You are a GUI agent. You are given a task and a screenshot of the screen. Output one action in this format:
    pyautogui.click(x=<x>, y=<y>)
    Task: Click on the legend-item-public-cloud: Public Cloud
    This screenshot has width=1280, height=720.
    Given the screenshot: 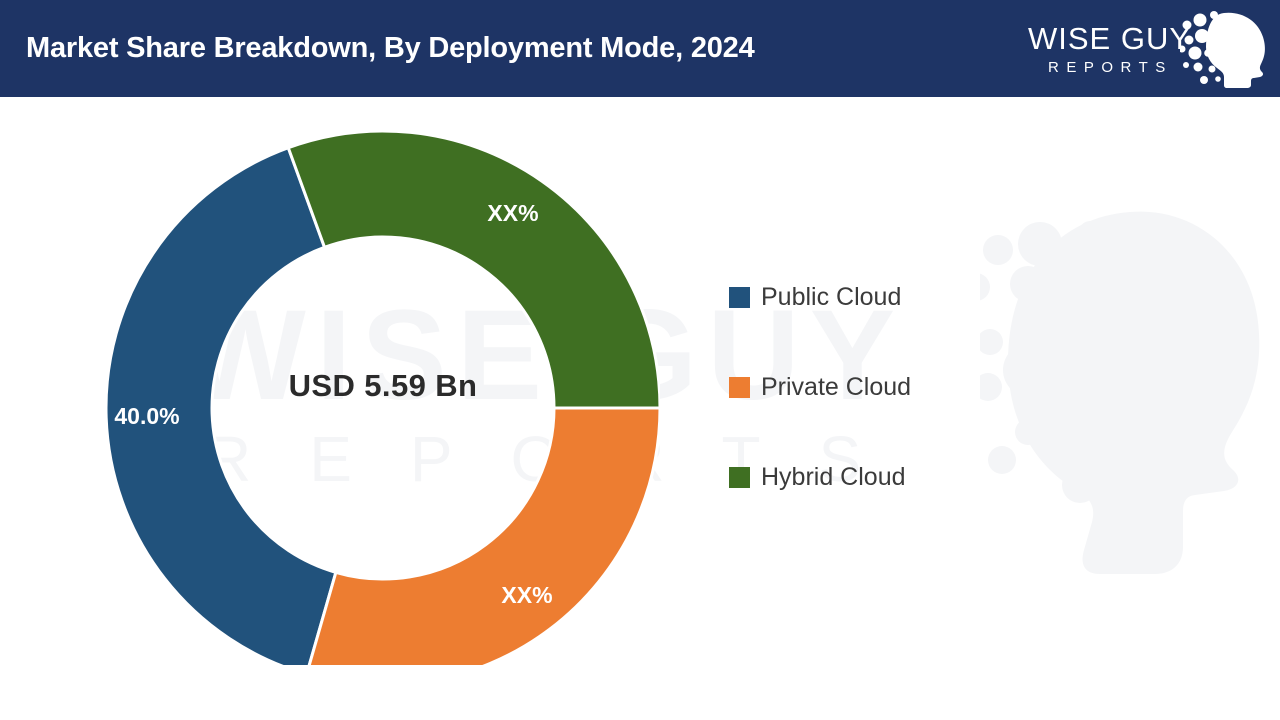 What is the action you would take?
    pyautogui.click(x=889, y=297)
    